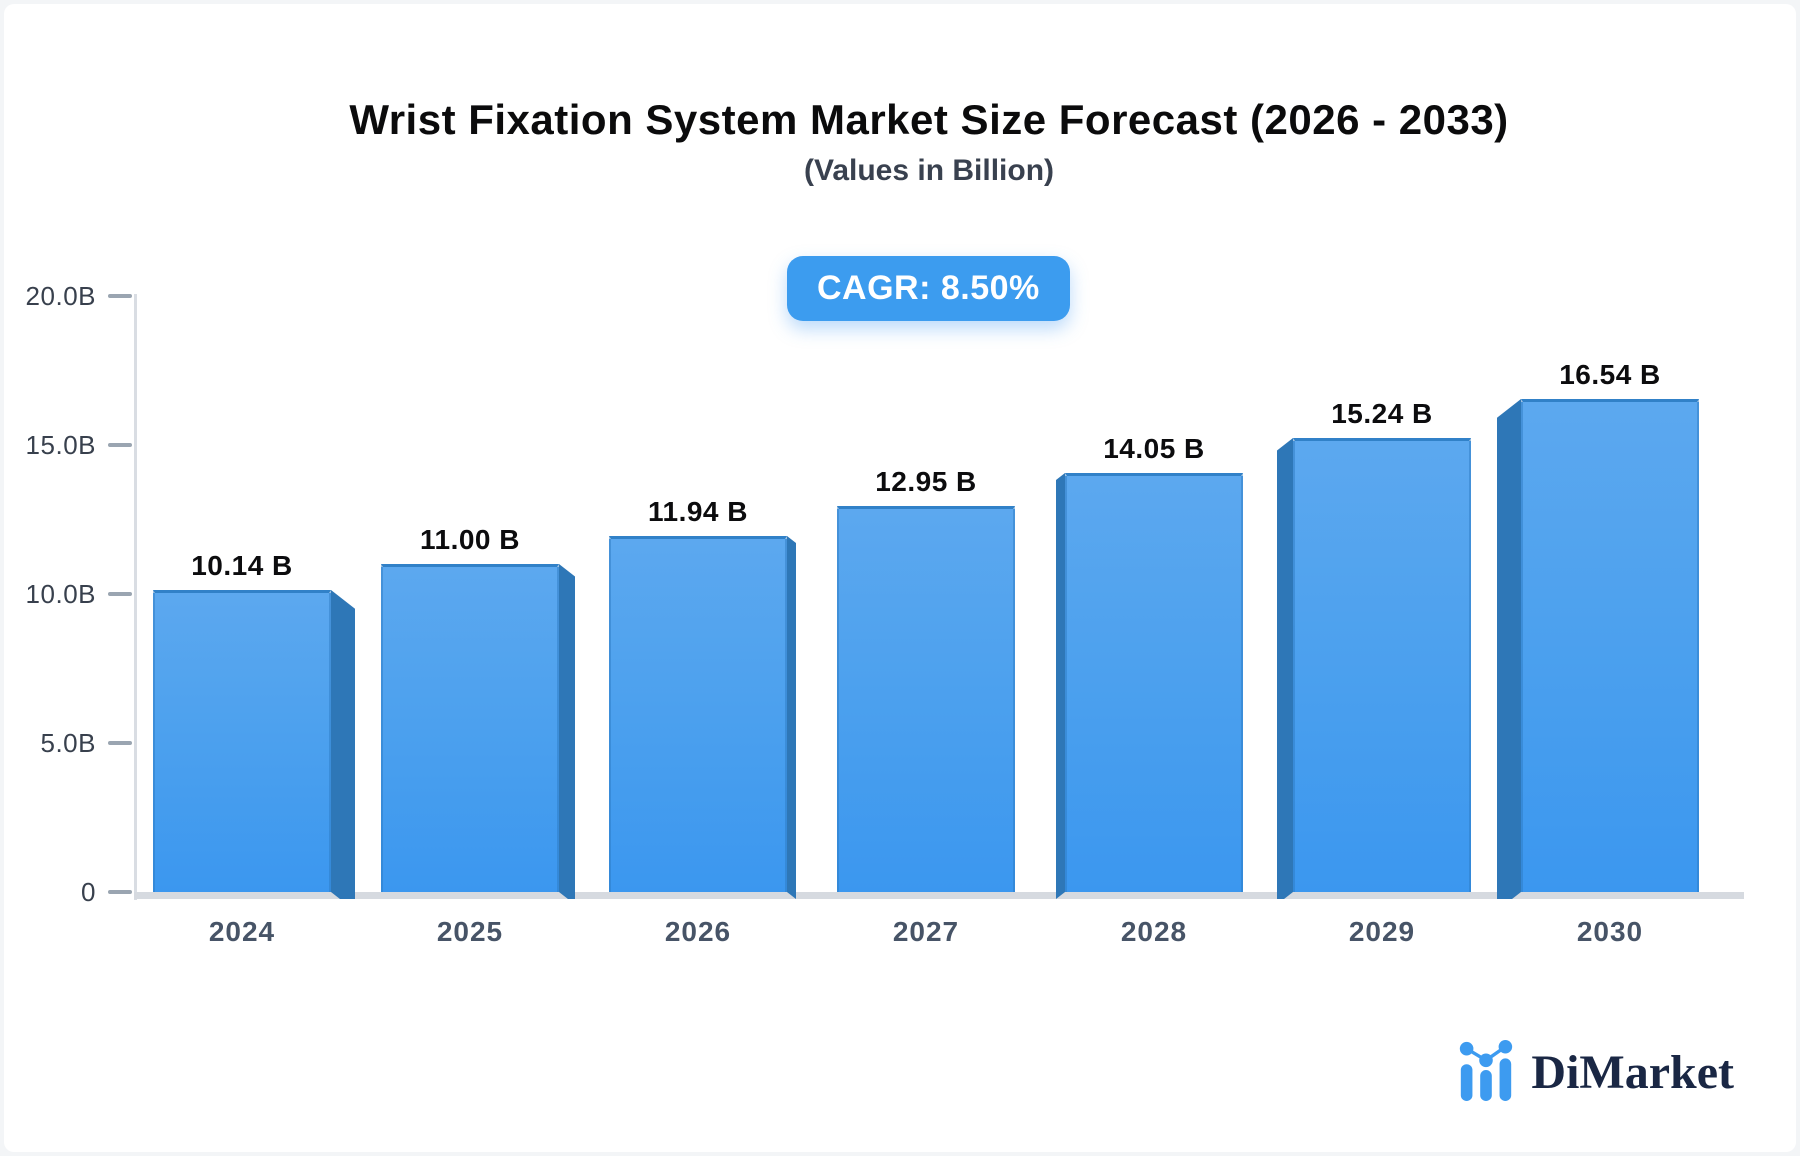 Image resolution: width=1800 pixels, height=1156 pixels. Describe the element at coordinates (698, 511) in the screenshot. I see `bar-value-label: 11.94 B` at that location.